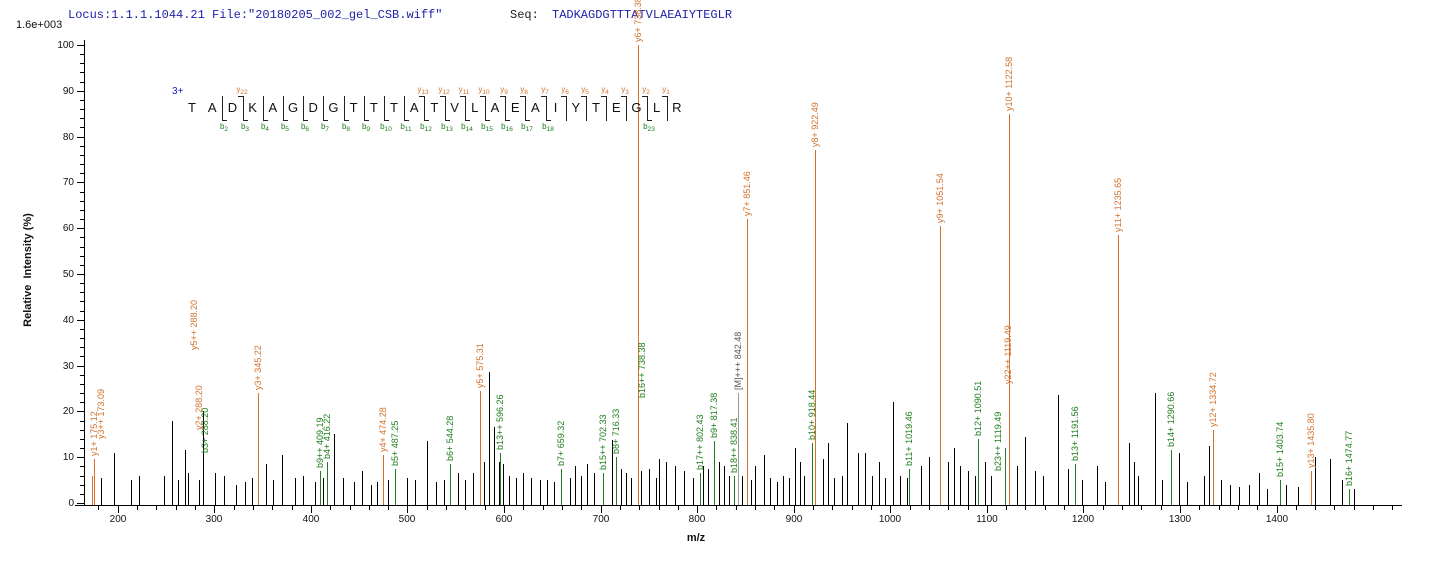 The width and height of the screenshot is (1436, 562). I want to click on x-axis-tick-label: 200, so click(118, 519).